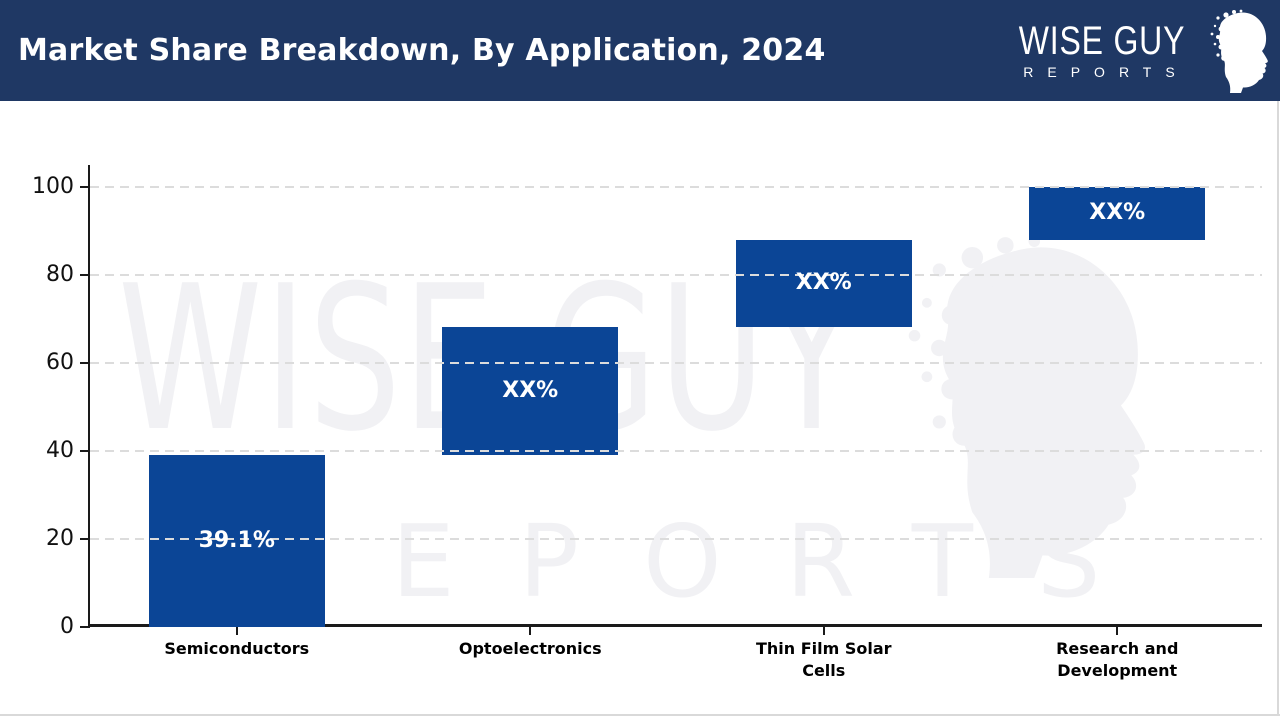 The width and height of the screenshot is (1280, 720). What do you see at coordinates (60, 362) in the screenshot?
I see `y-axis-tick-label: 60` at bounding box center [60, 362].